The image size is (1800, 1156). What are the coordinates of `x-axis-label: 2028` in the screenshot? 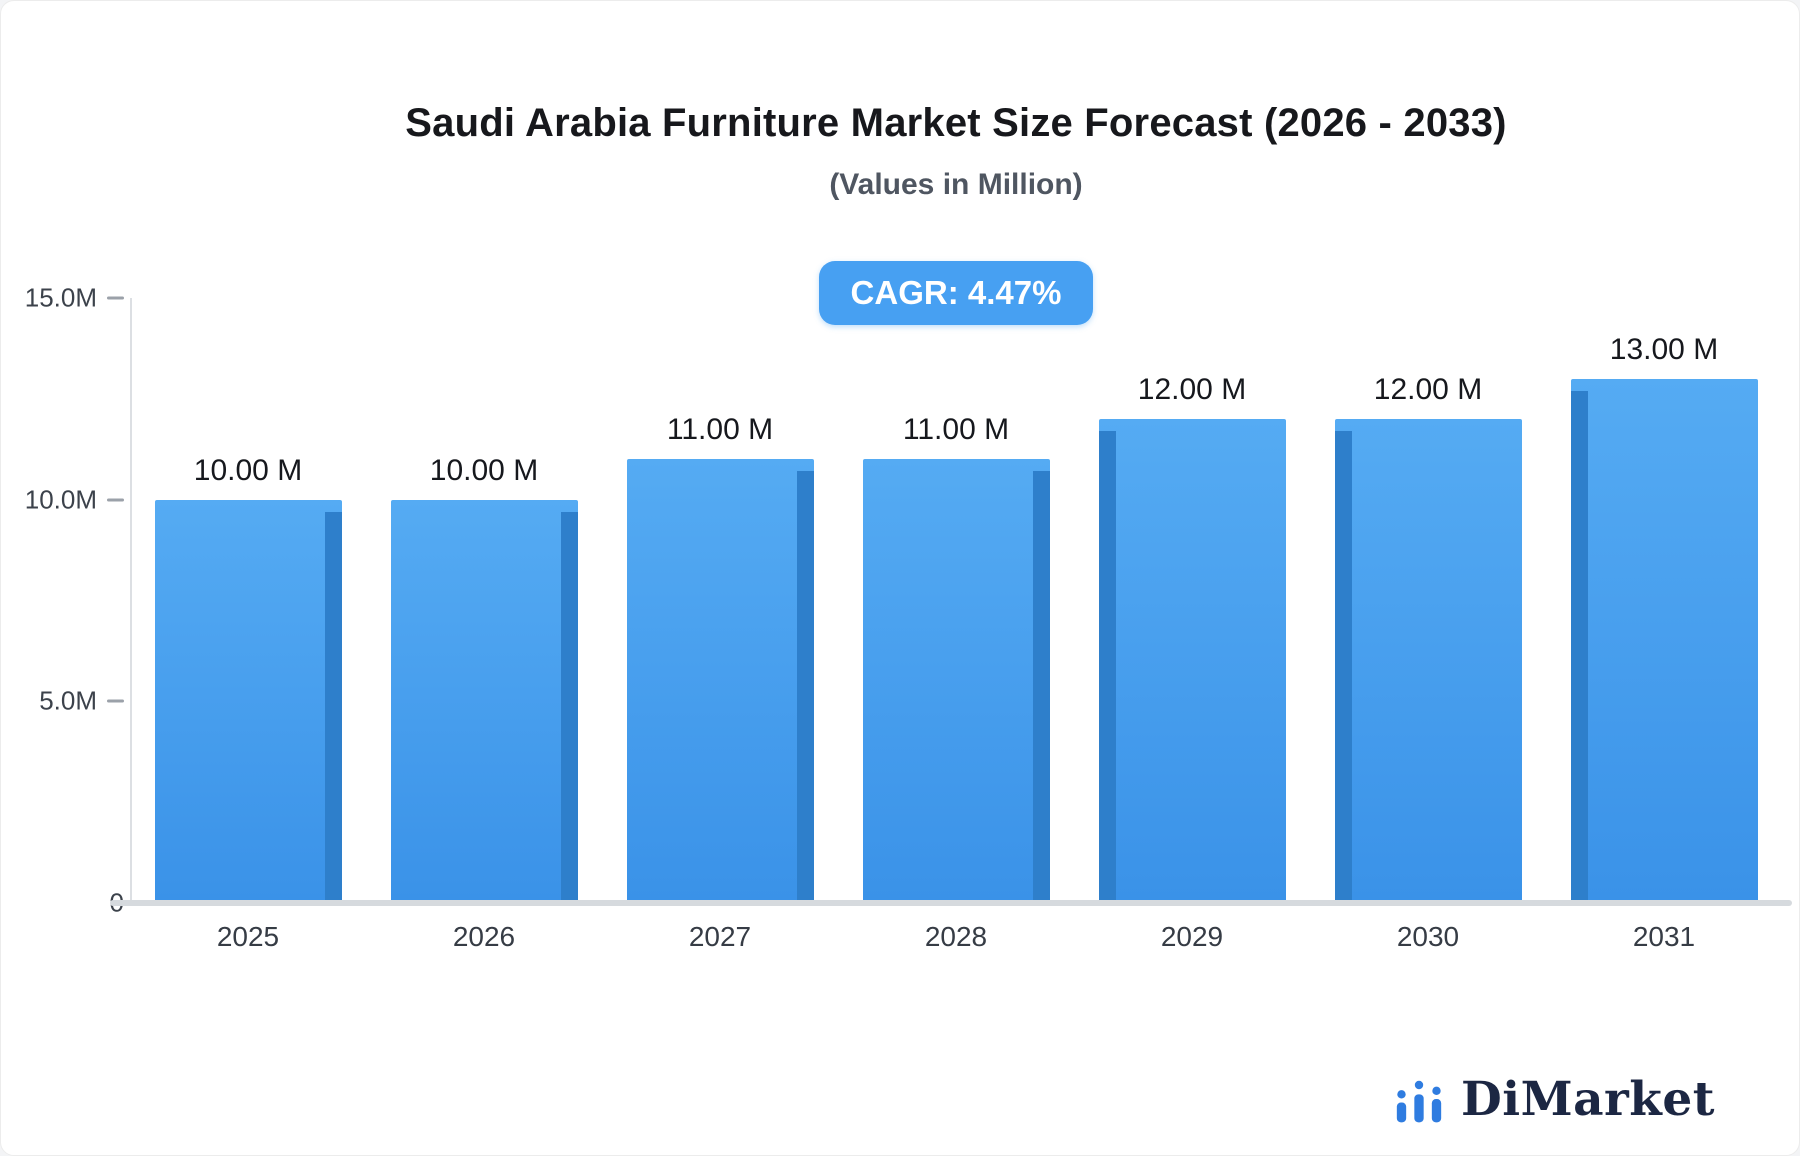 It's located at (956, 936).